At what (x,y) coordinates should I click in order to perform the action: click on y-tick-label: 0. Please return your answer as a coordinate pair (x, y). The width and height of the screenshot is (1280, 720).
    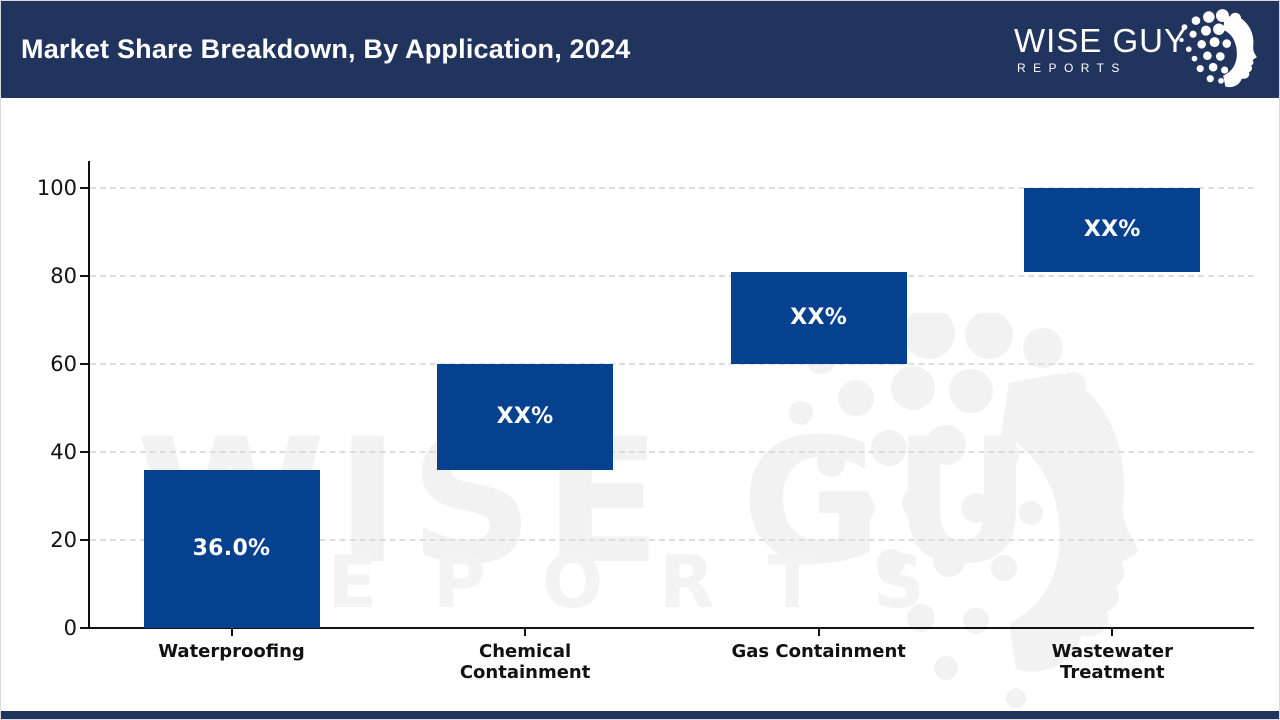
    Looking at the image, I should click on (70, 628).